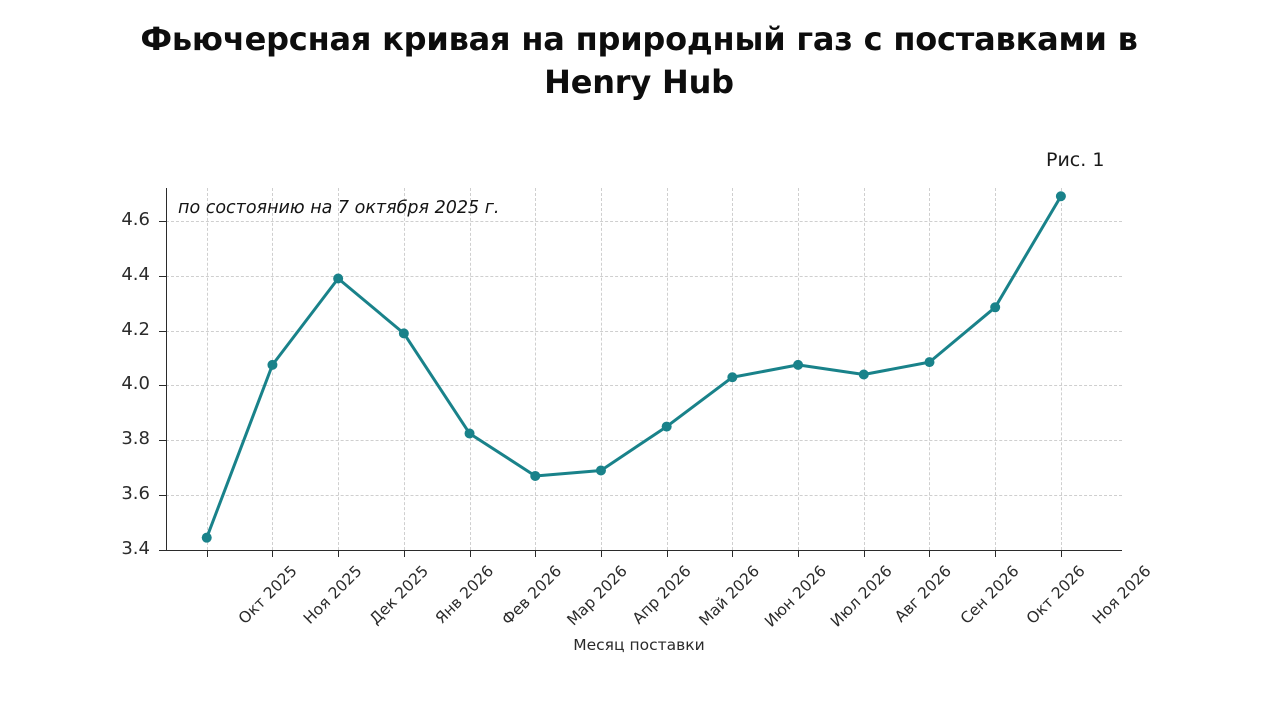 This screenshot has height=720, width=1278. What do you see at coordinates (729, 596) in the screenshot?
I see `x-tick-label: Май 2026` at bounding box center [729, 596].